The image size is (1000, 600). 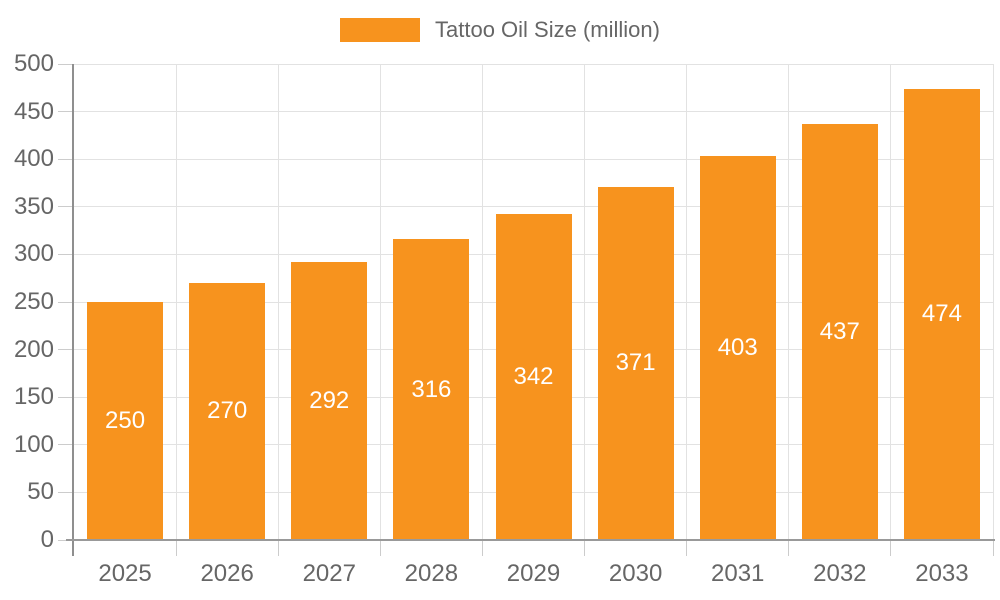 What do you see at coordinates (47, 539) in the screenshot?
I see `y-tick-label: 0` at bounding box center [47, 539].